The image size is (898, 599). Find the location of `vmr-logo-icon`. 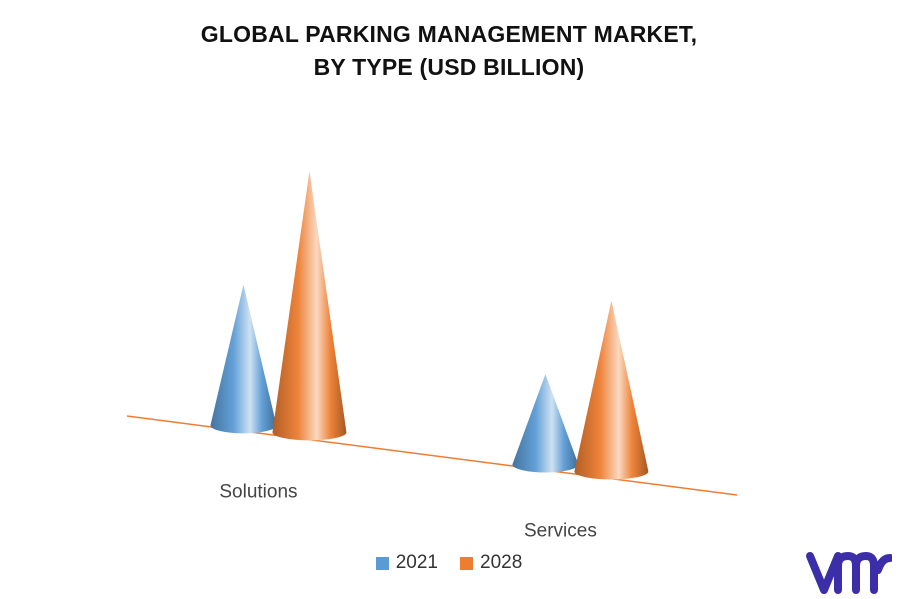

vmr-logo-icon is located at coordinates (849, 573).